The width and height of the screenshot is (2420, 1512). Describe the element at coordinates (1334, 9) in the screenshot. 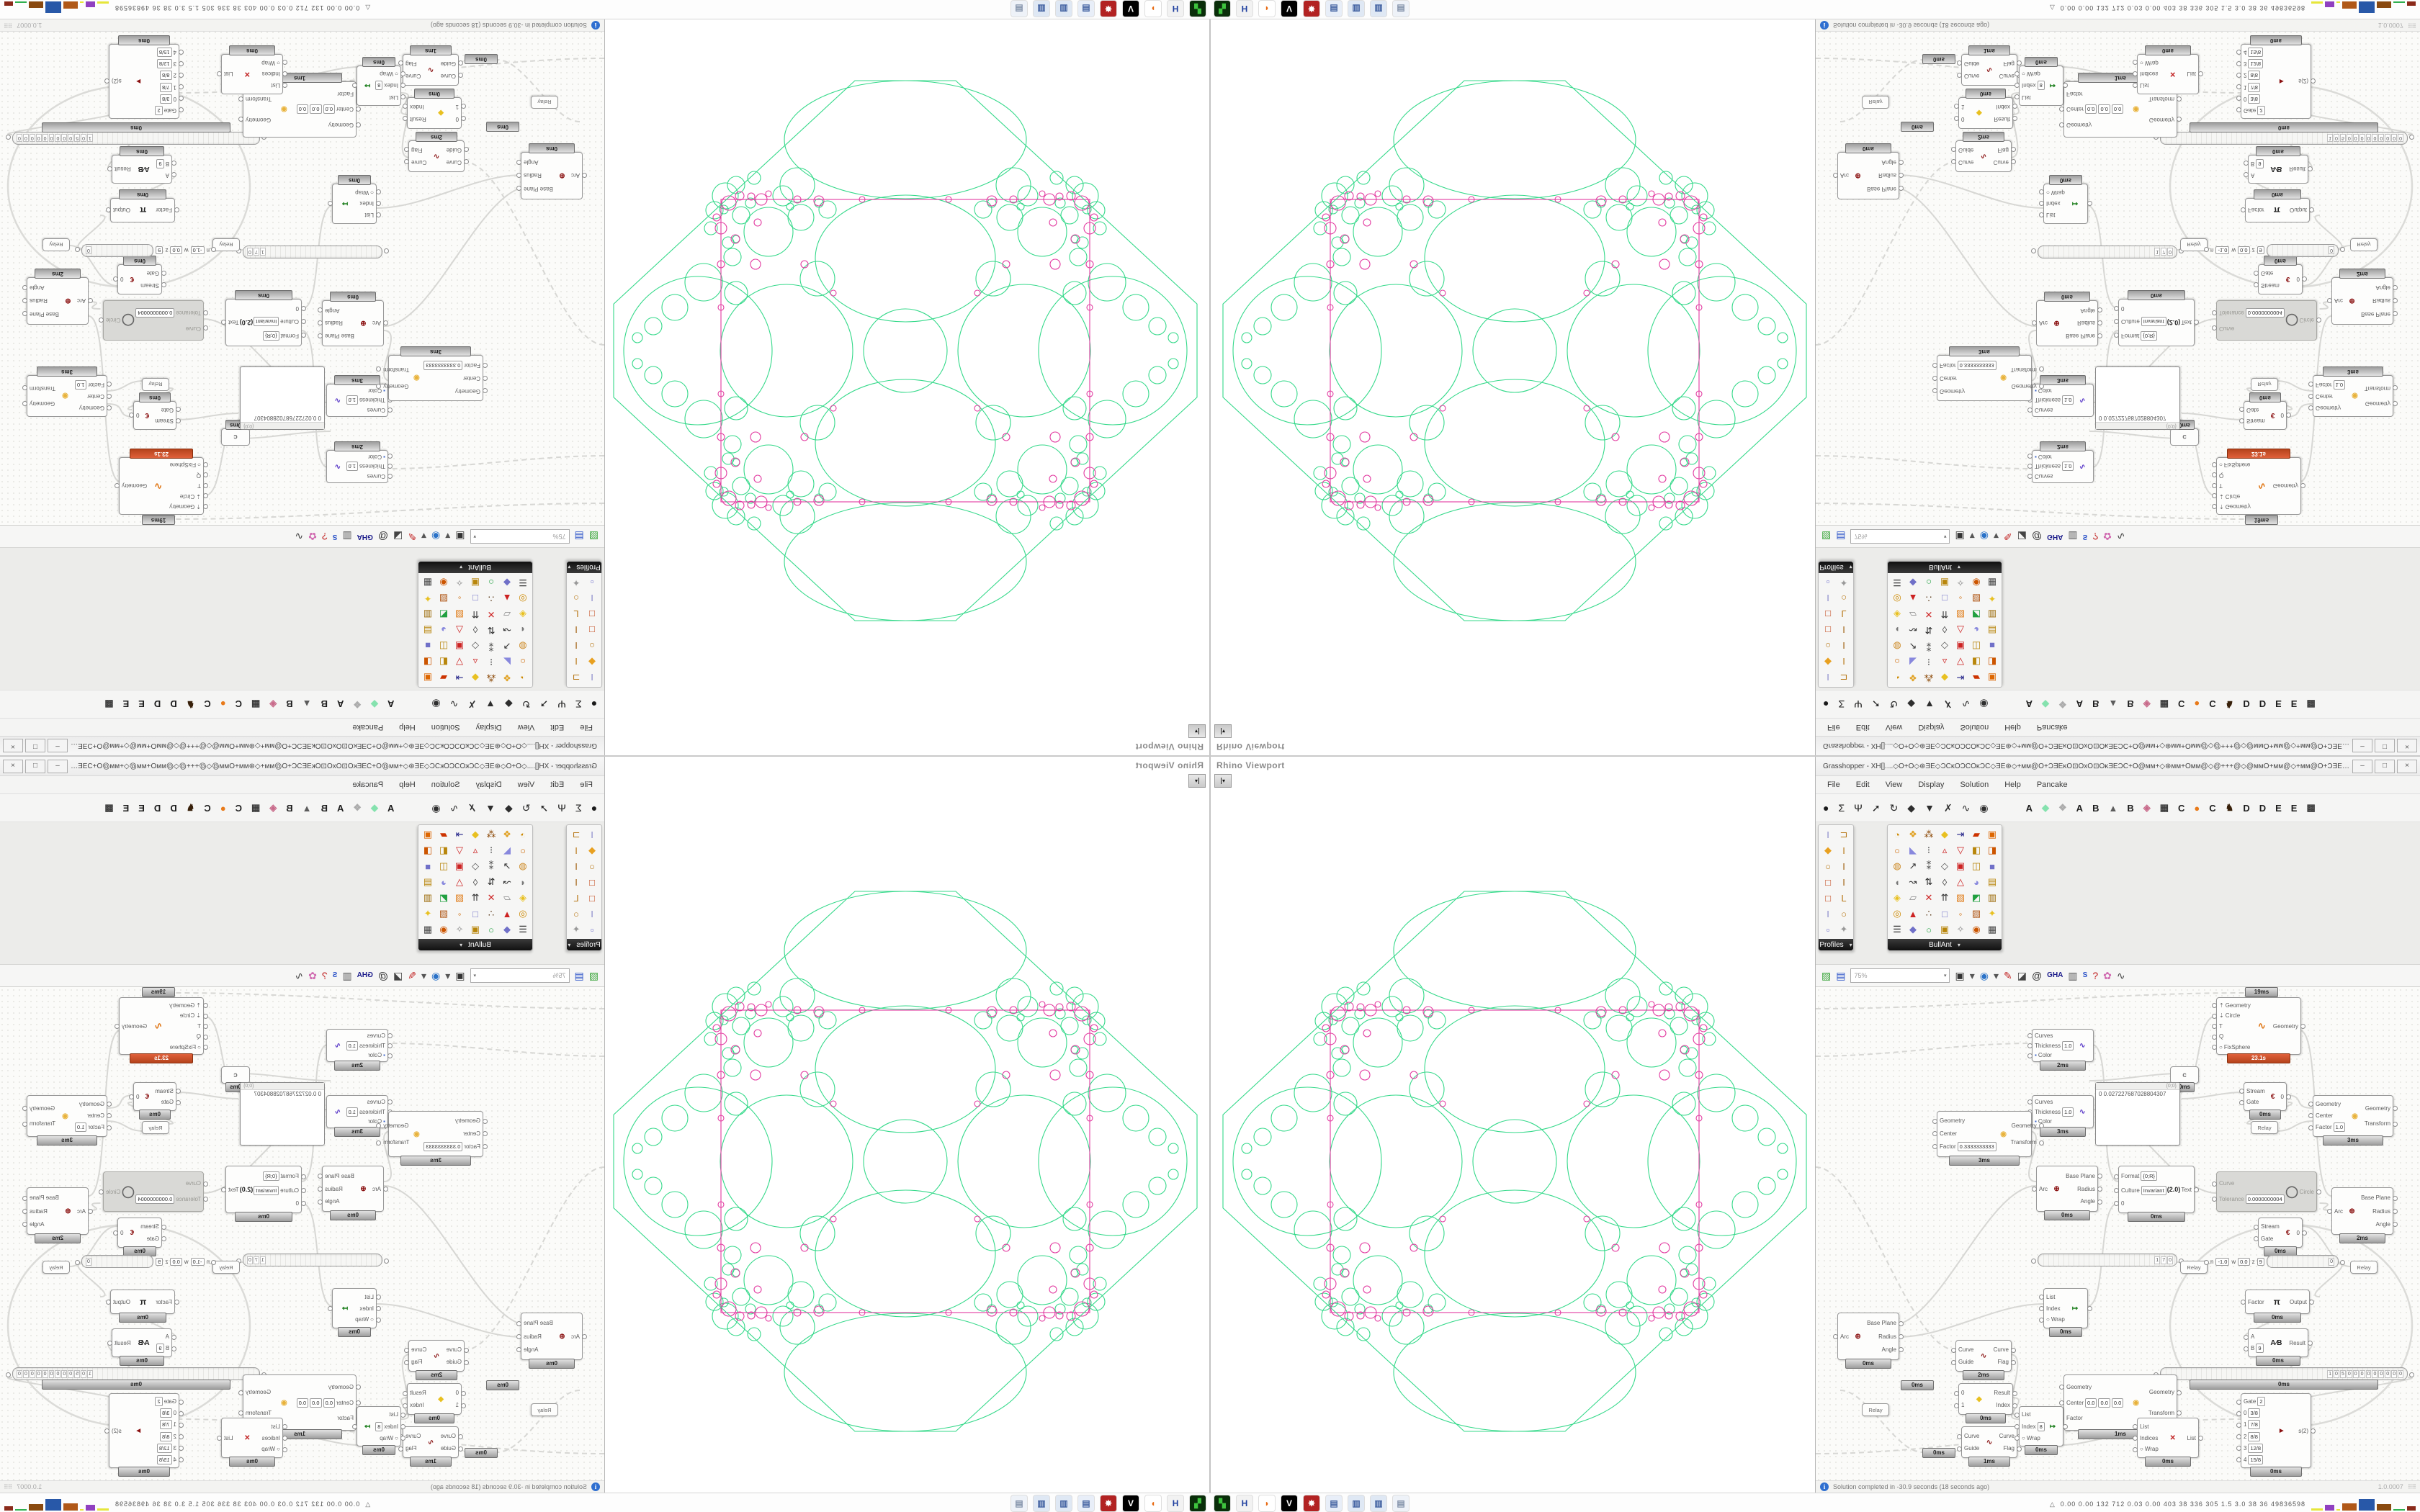

I see `taskbar-app-doc-1: ▤` at that location.